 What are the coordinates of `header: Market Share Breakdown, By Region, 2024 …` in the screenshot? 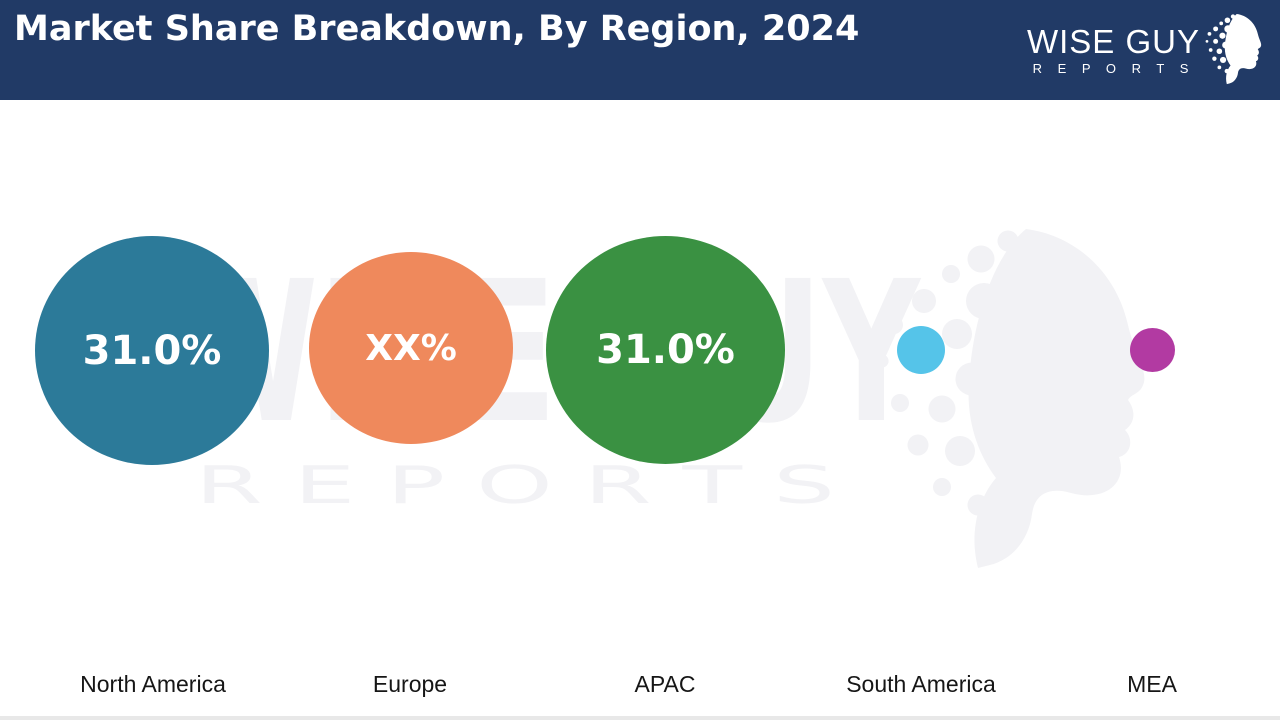 It's located at (640, 50).